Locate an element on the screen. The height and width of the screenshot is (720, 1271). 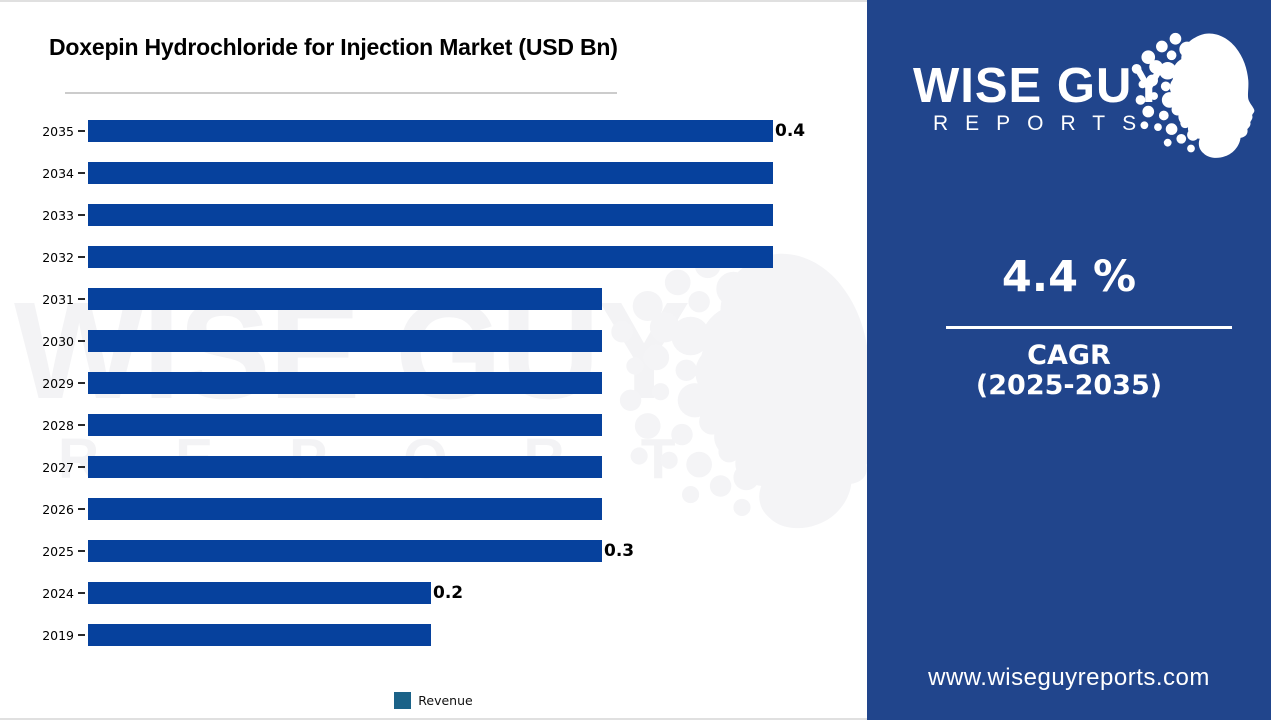
year-tick-label: 2033 is located at coordinates (58, 215).